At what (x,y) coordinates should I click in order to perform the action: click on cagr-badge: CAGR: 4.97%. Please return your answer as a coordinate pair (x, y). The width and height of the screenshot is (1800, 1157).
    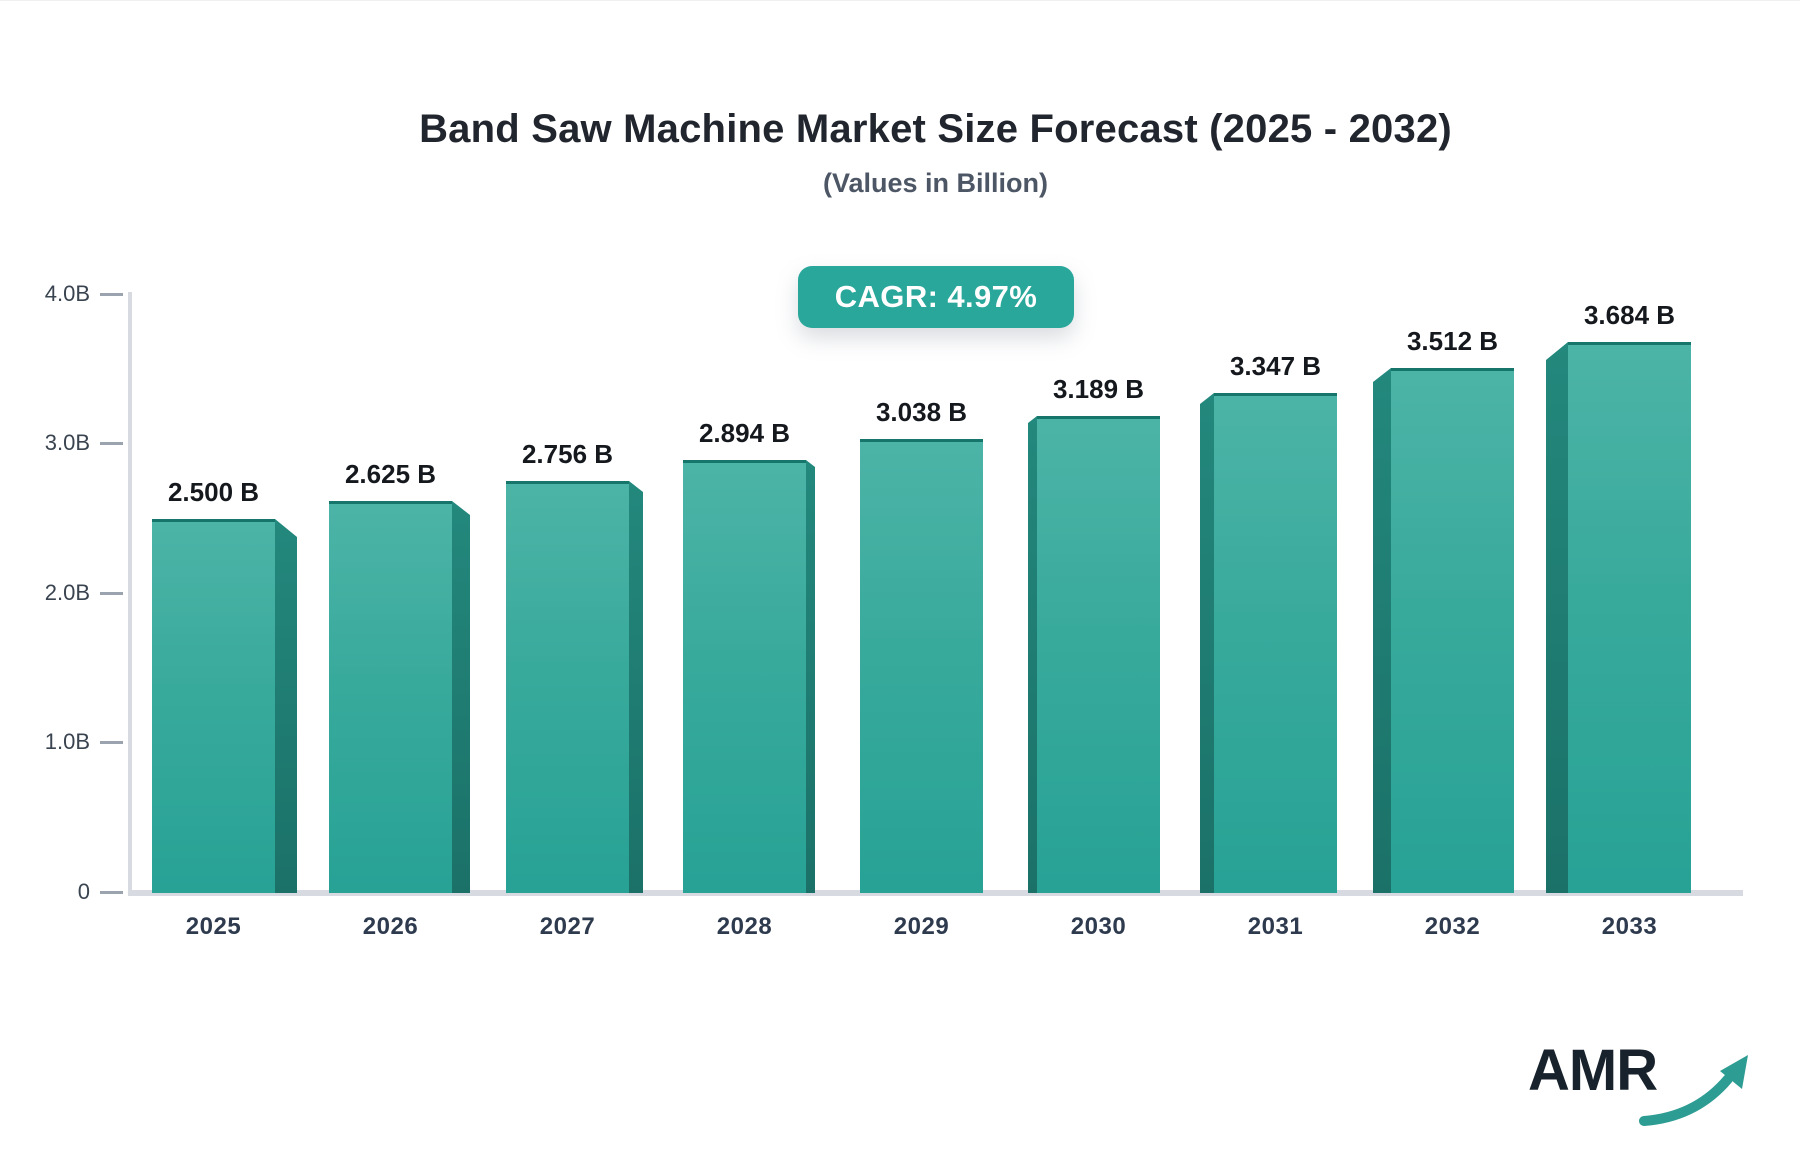
    Looking at the image, I should click on (936, 297).